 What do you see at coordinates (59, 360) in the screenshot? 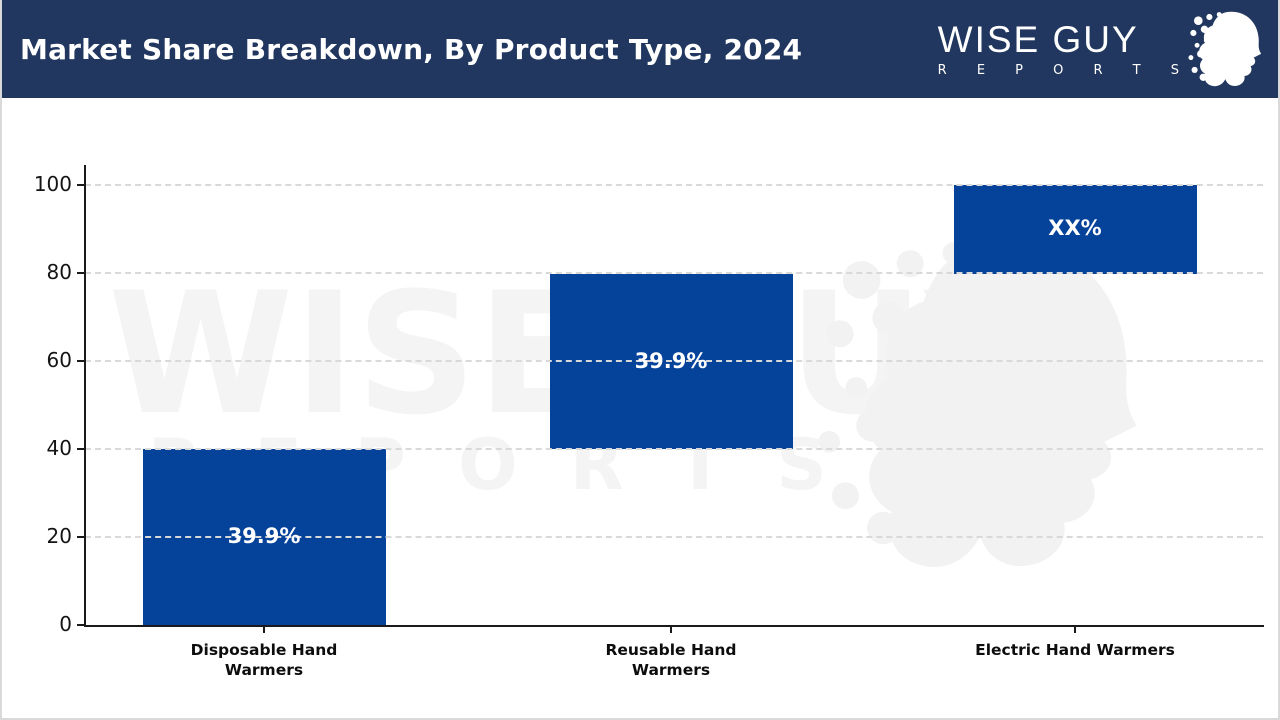
I see `y-tick-label-60: 60` at bounding box center [59, 360].